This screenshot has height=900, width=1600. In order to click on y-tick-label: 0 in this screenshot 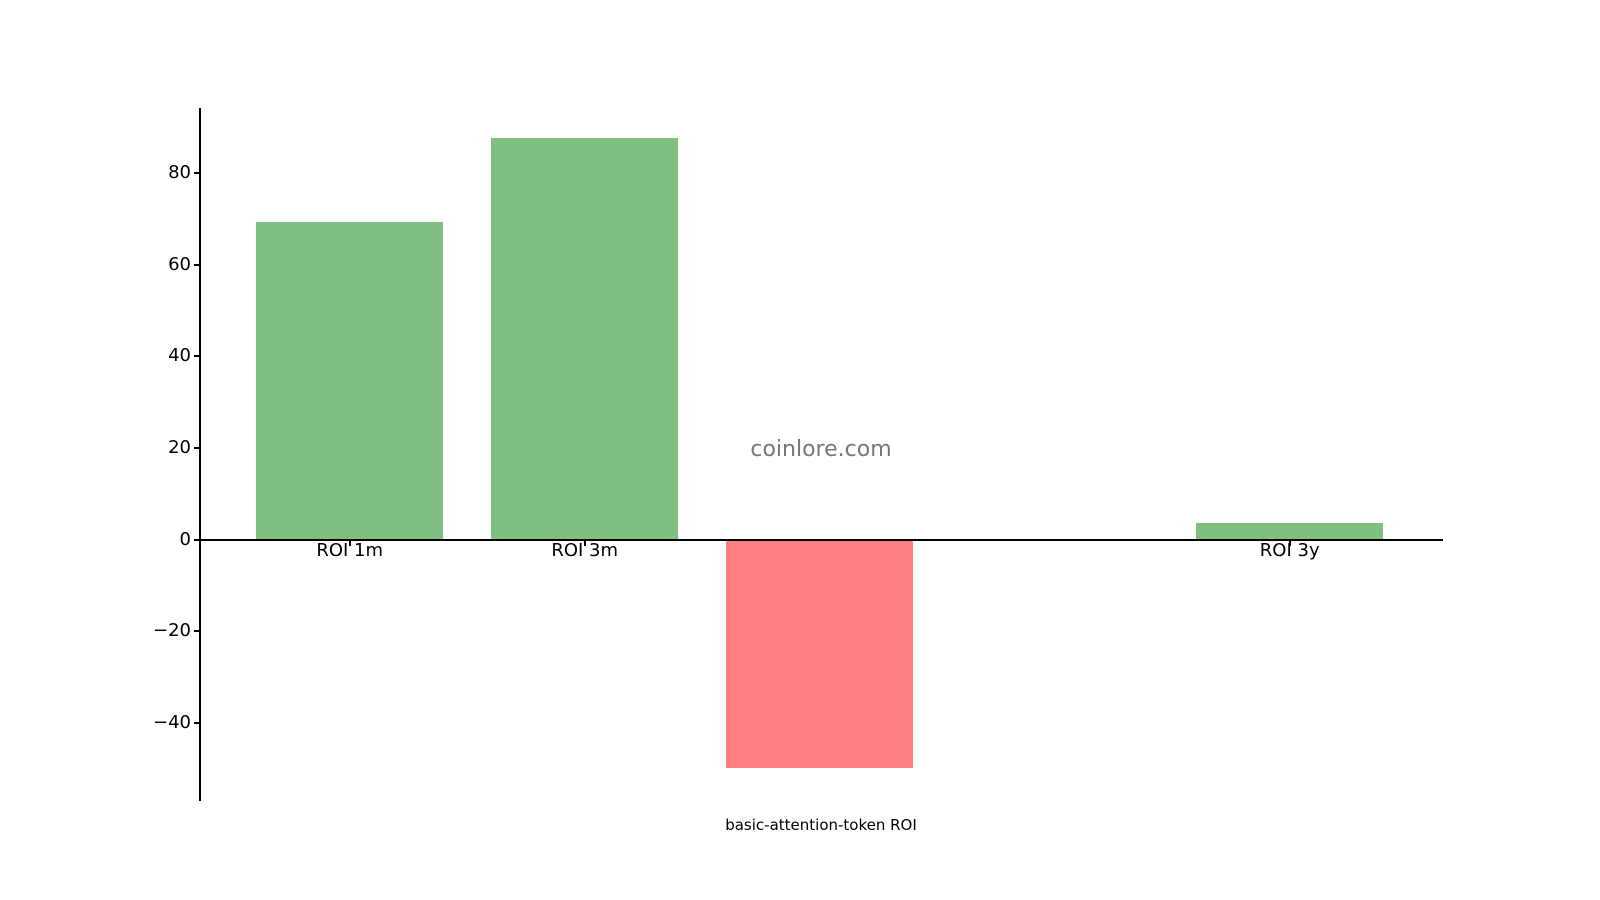, I will do `click(185, 539)`.